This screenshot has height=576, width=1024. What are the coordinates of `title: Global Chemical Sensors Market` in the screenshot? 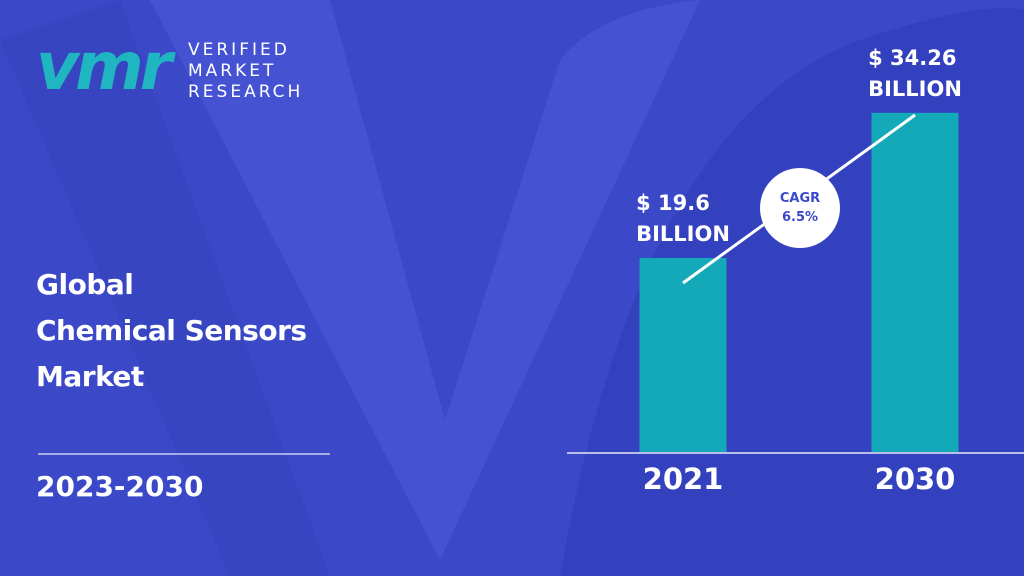 It's located at (171, 330).